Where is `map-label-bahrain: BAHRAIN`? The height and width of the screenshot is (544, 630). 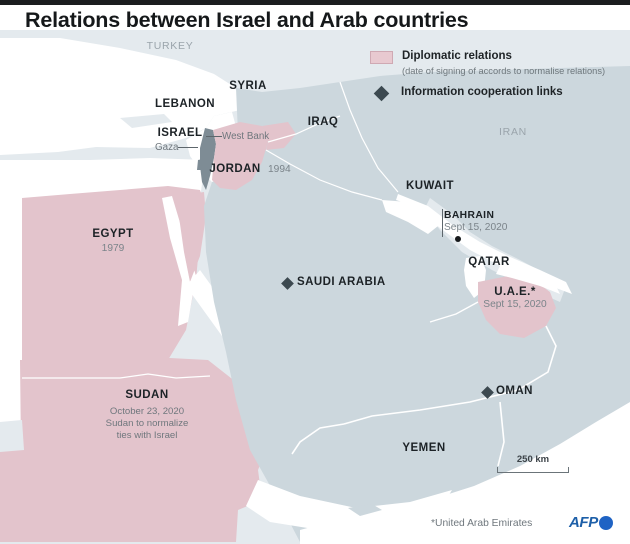
map-label-bahrain: BAHRAIN is located at coordinates (469, 215).